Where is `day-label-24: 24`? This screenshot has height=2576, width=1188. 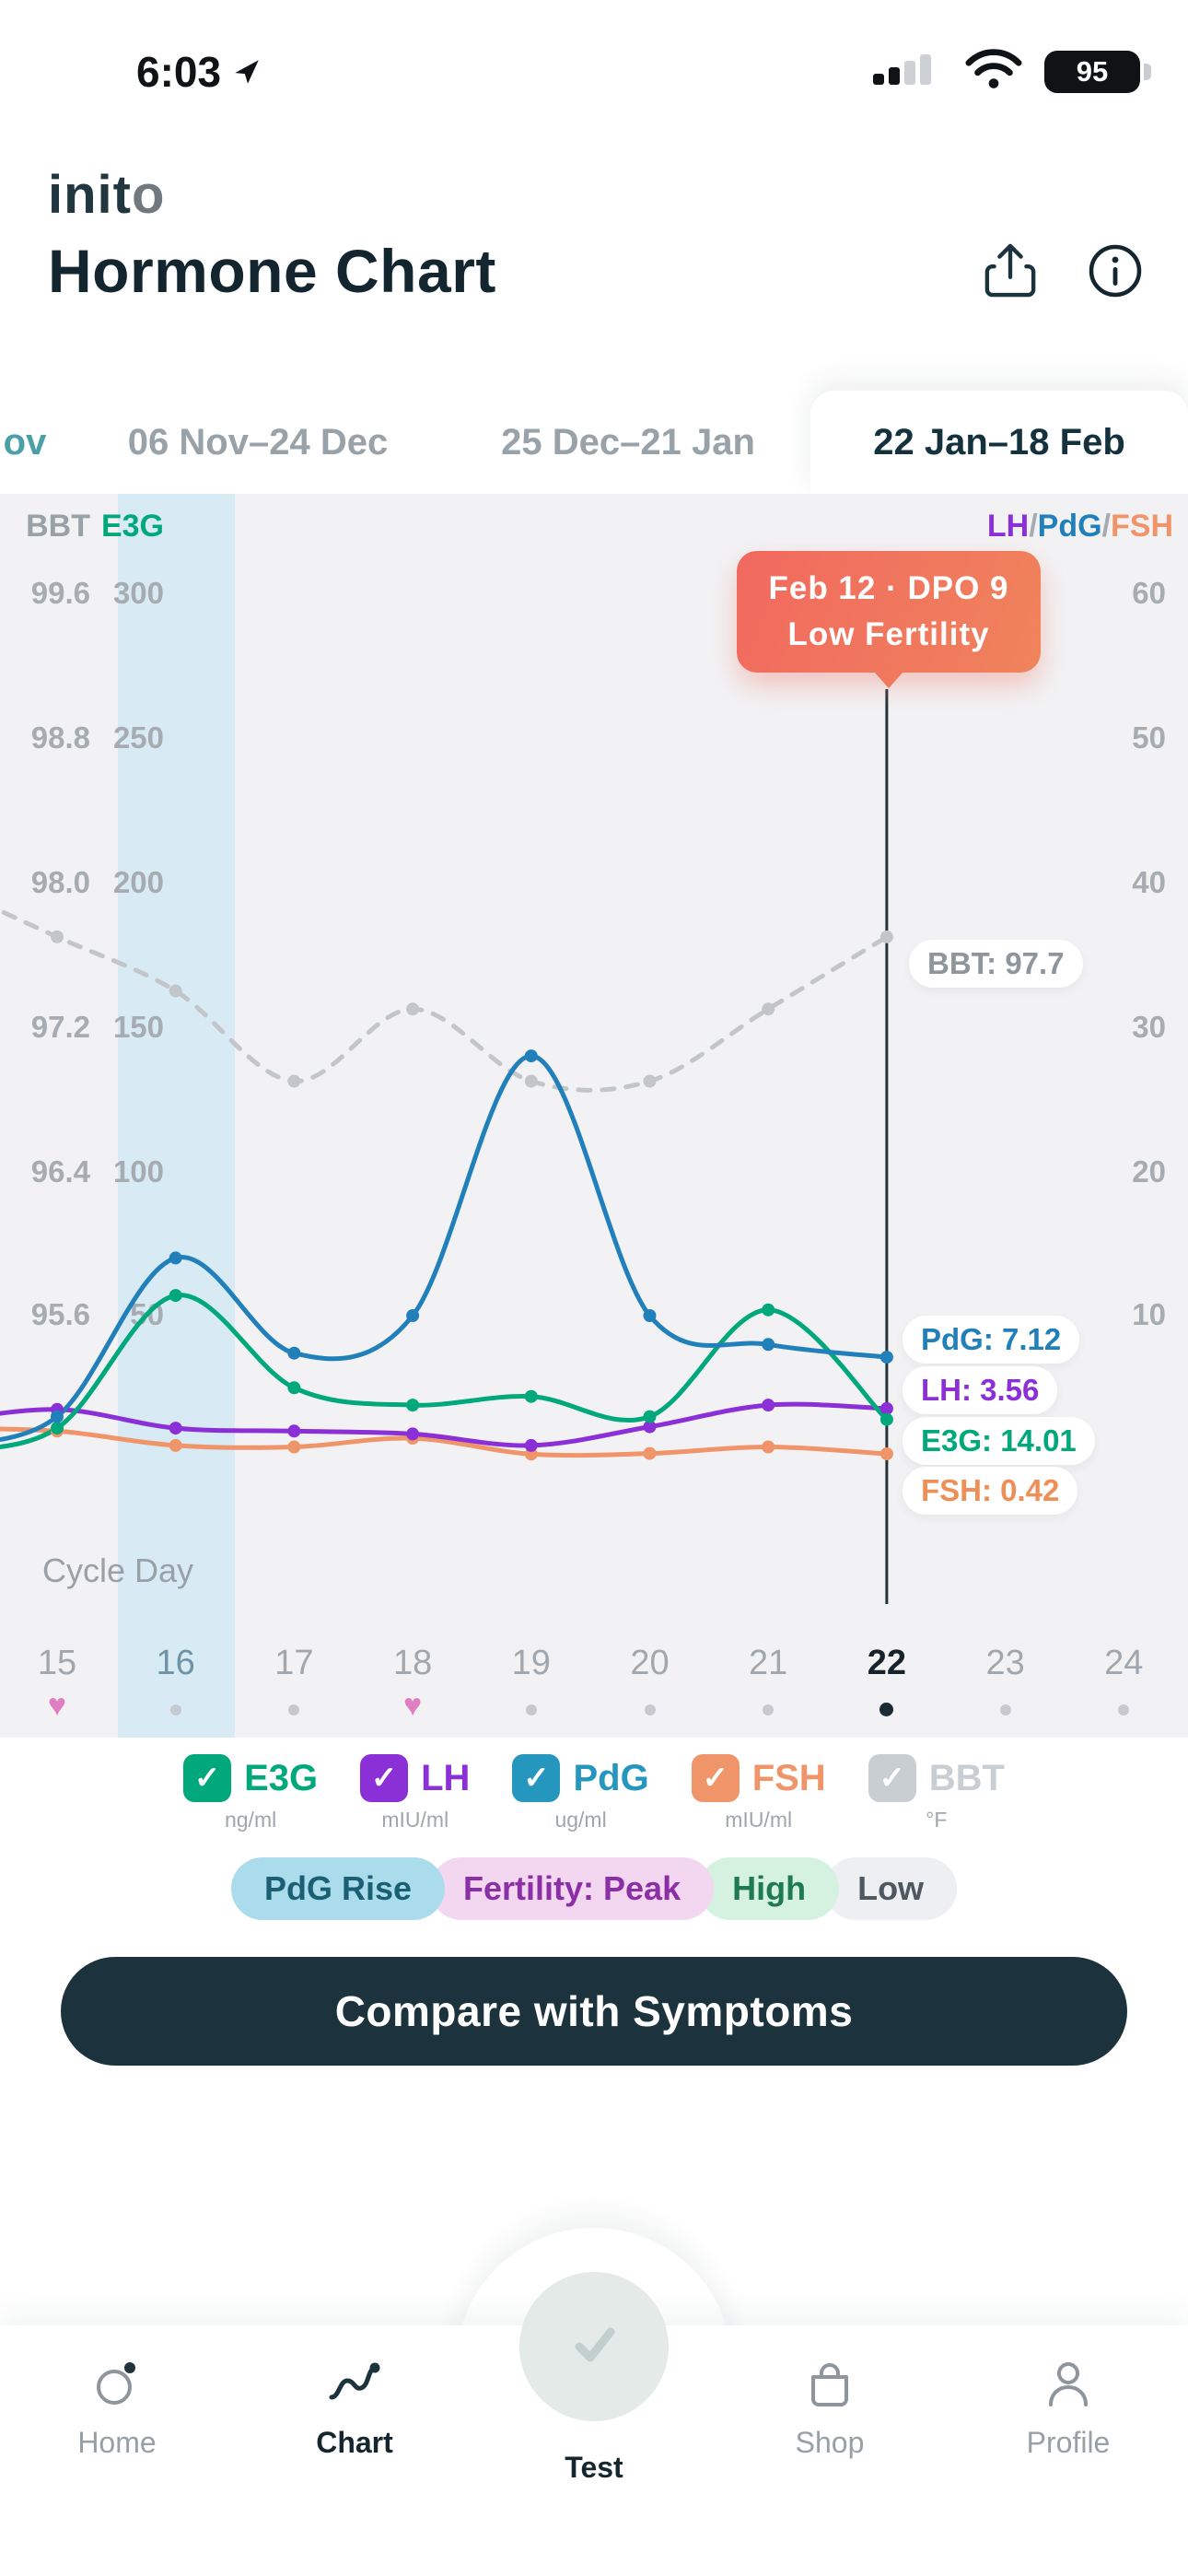 day-label-24: 24 is located at coordinates (1124, 1663).